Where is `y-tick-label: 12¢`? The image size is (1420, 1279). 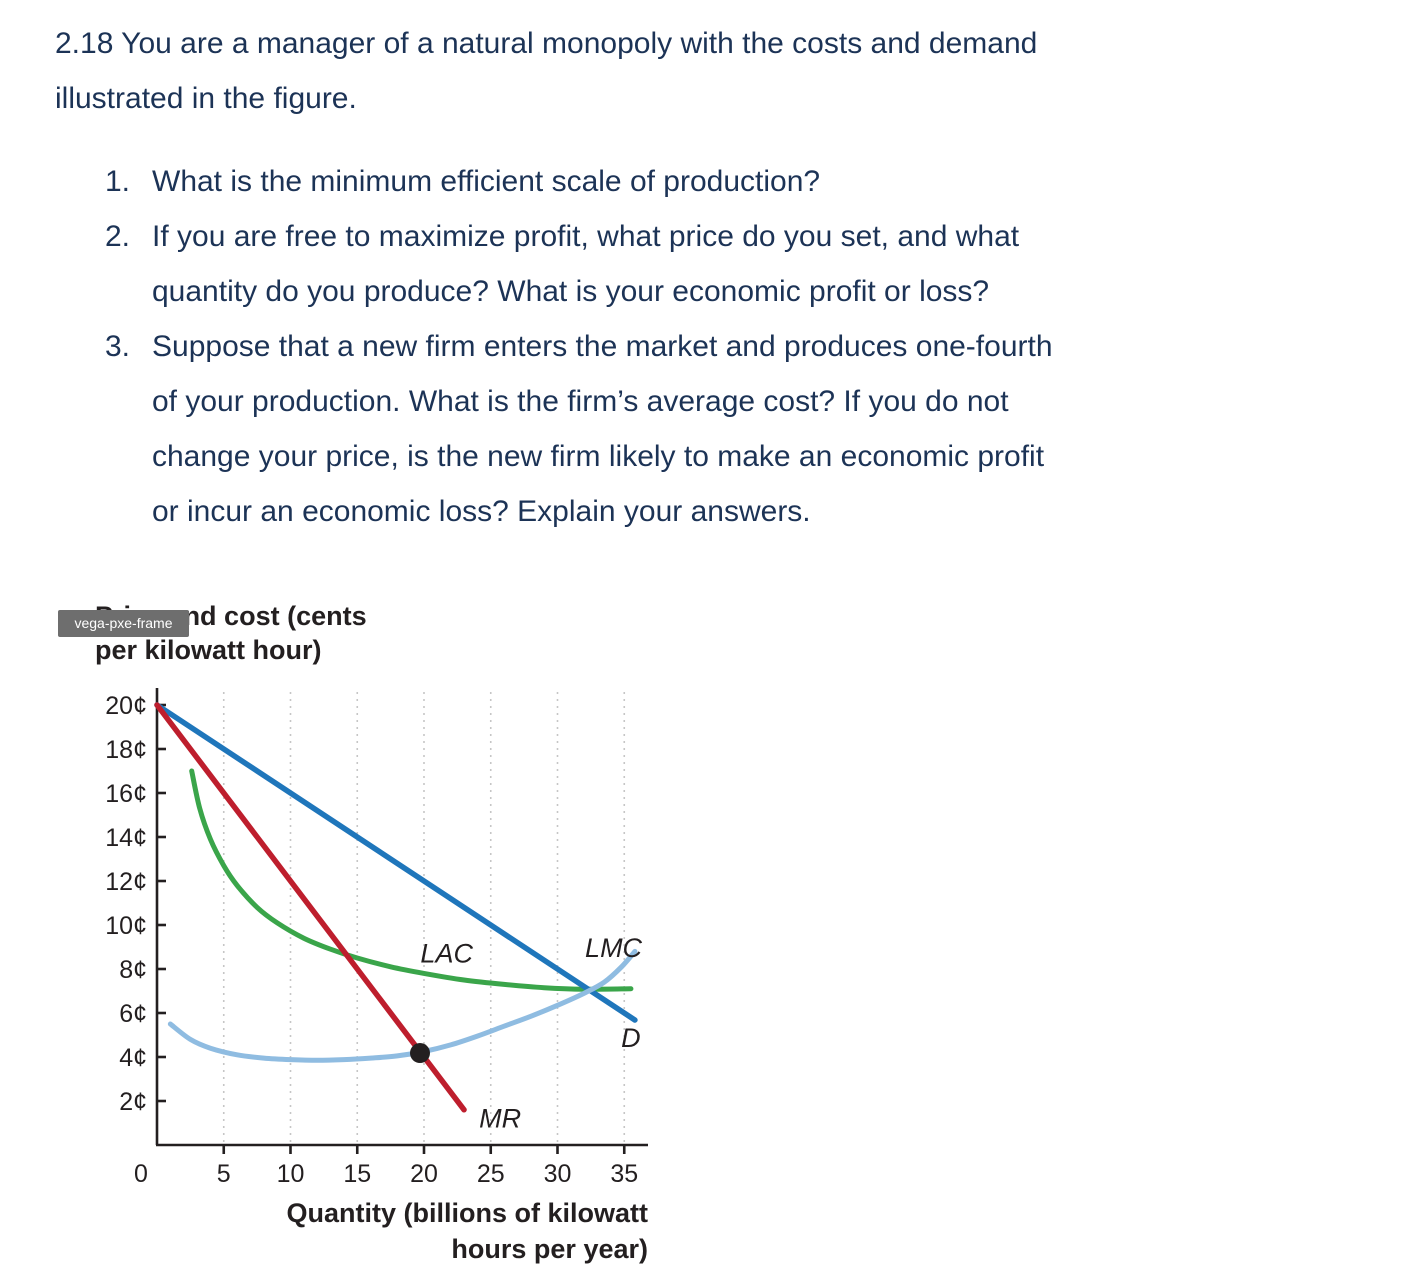
y-tick-label: 12¢ is located at coordinates (126, 882).